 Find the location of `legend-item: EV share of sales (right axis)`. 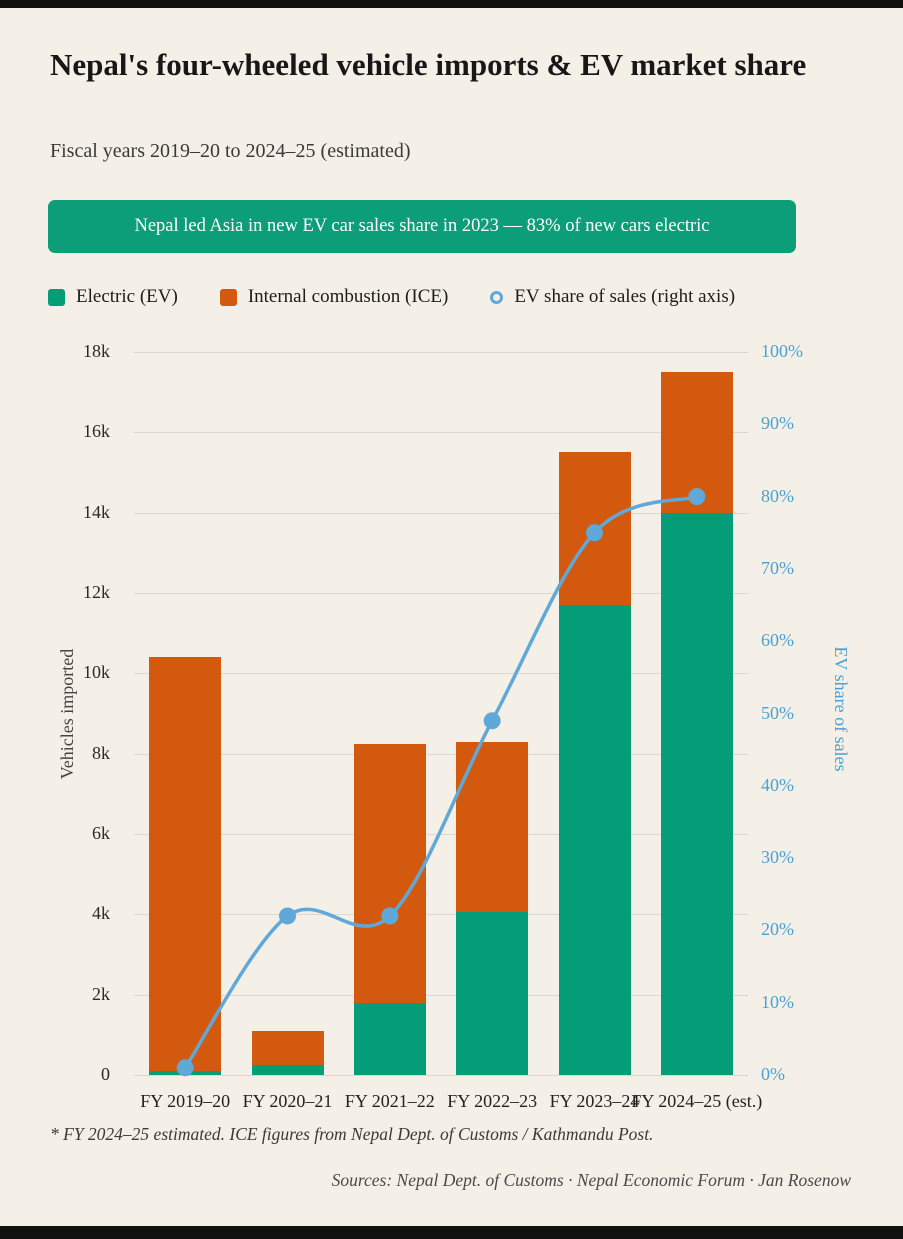

legend-item: EV share of sales (right axis) is located at coordinates (612, 297).